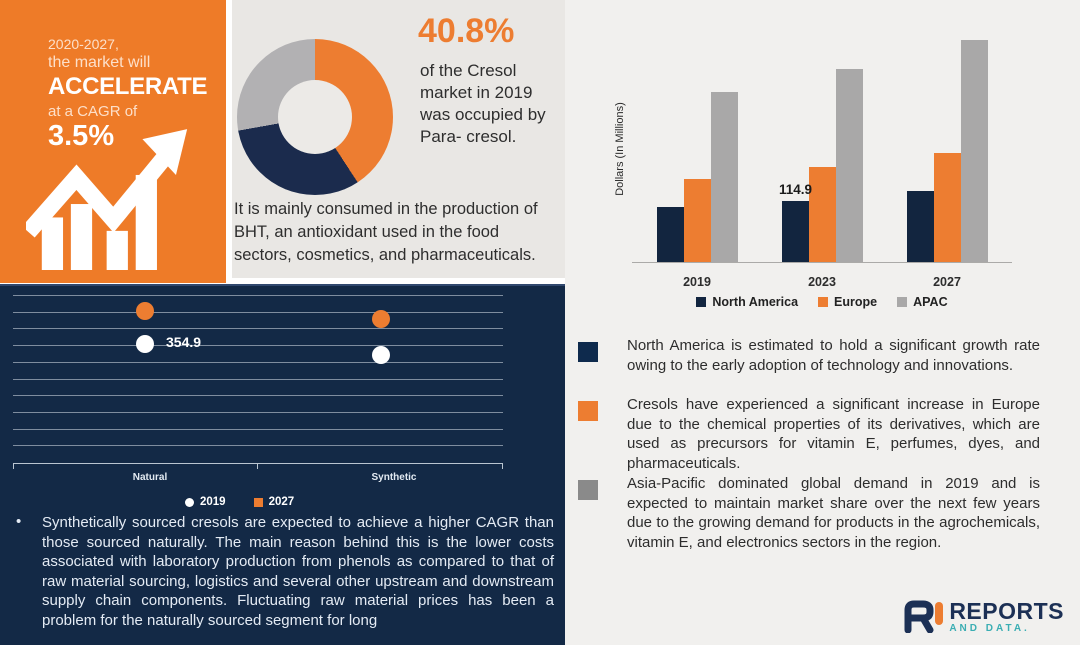 The width and height of the screenshot is (1080, 645). What do you see at coordinates (822, 161) in the screenshot?
I see `bar-chart-plot: 2019 2023 2027 114.9` at bounding box center [822, 161].